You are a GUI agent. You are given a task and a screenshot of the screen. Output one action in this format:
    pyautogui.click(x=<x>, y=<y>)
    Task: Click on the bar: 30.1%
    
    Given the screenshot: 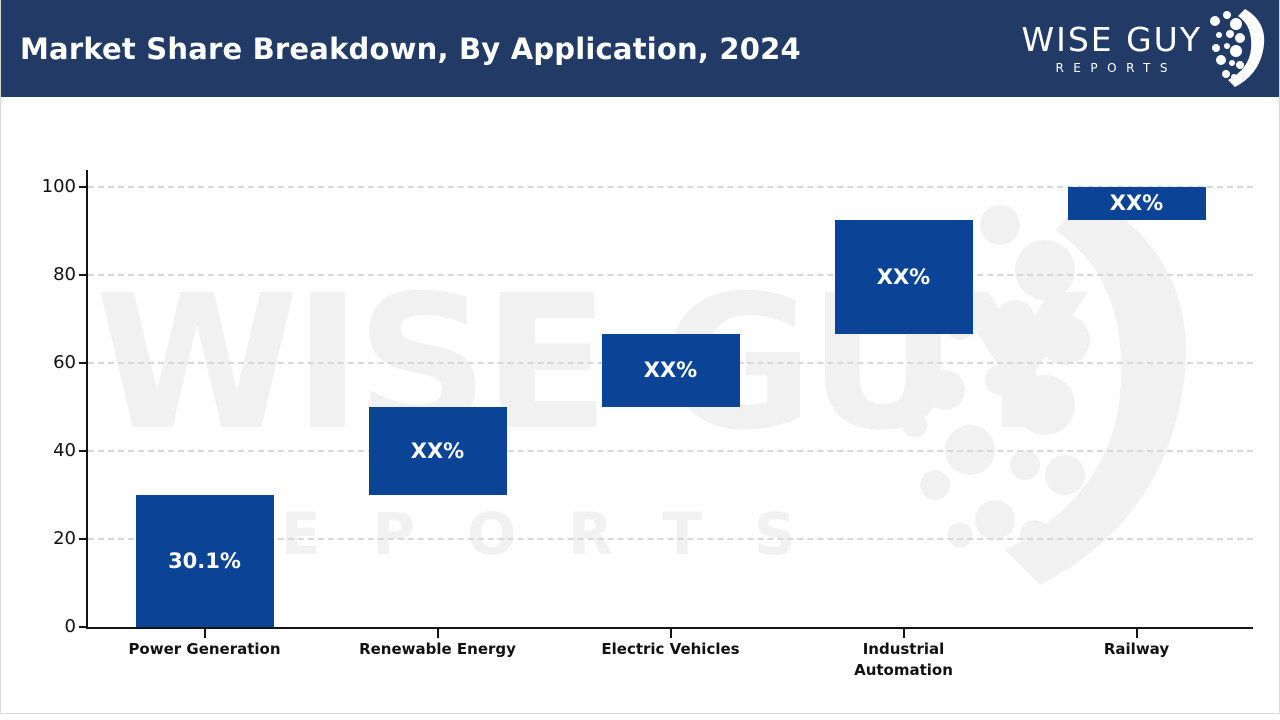 What is the action you would take?
    pyautogui.click(x=204, y=560)
    